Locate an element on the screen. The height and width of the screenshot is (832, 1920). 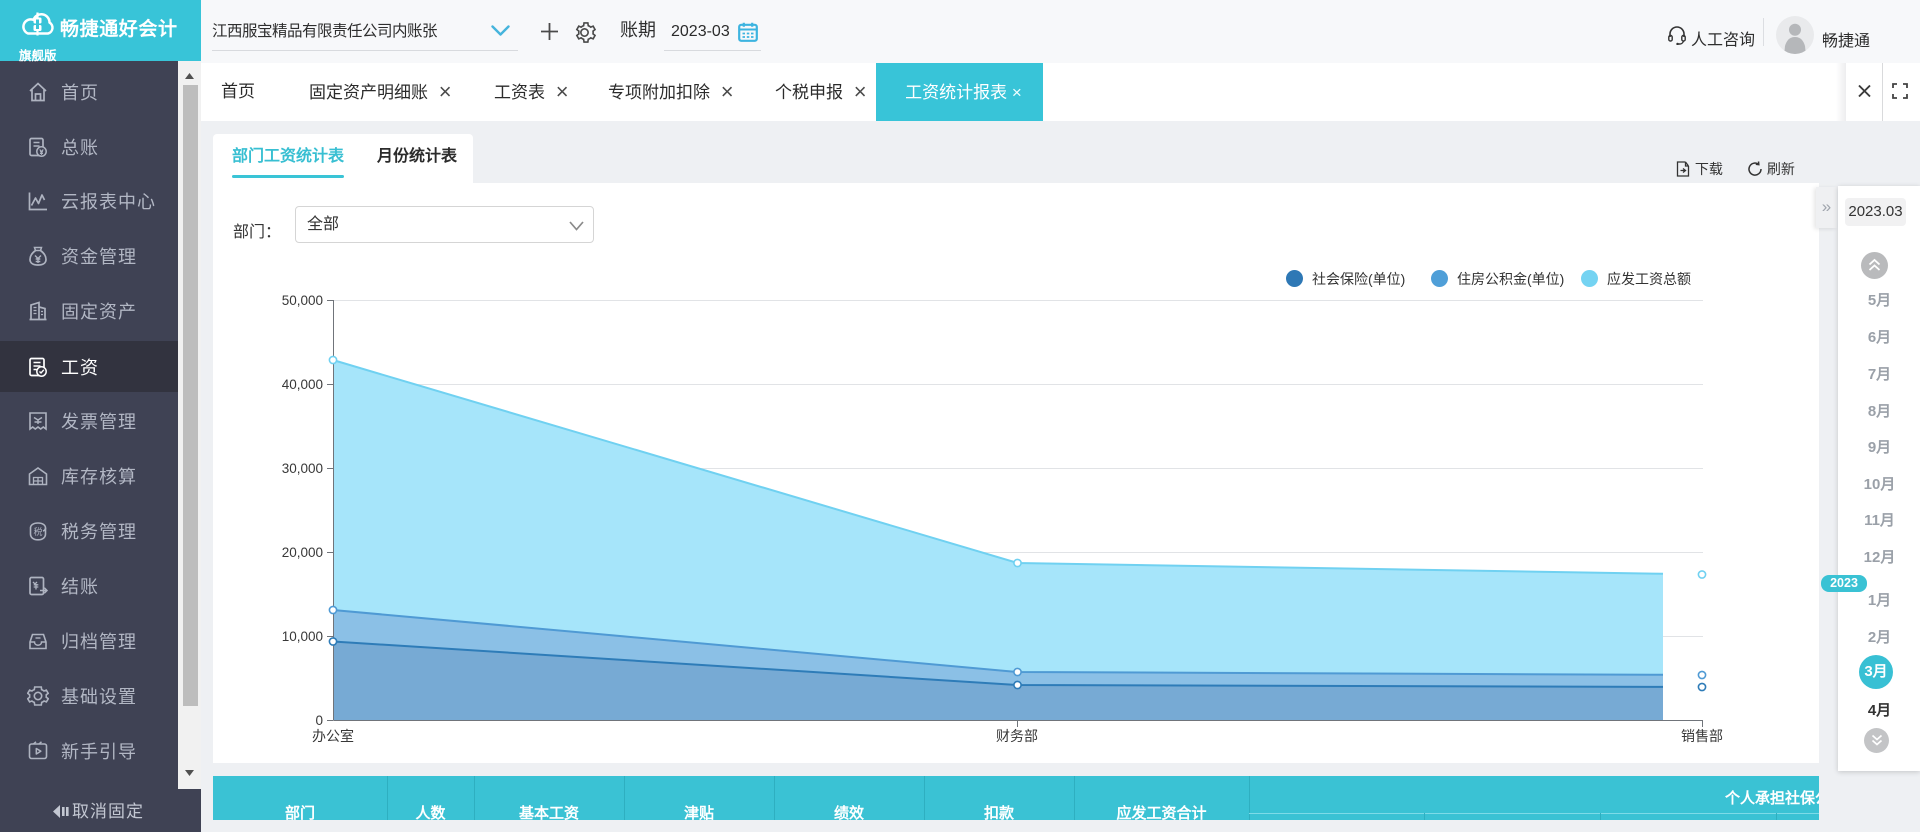
svg-text: 20,000 is located at coordinates (302, 552).